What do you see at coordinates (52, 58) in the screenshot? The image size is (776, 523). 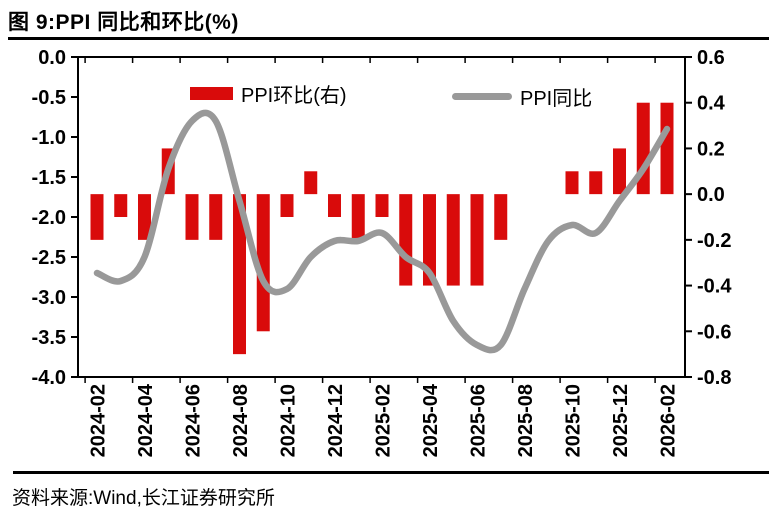 I see `y-left-tick-label: 0.0` at bounding box center [52, 58].